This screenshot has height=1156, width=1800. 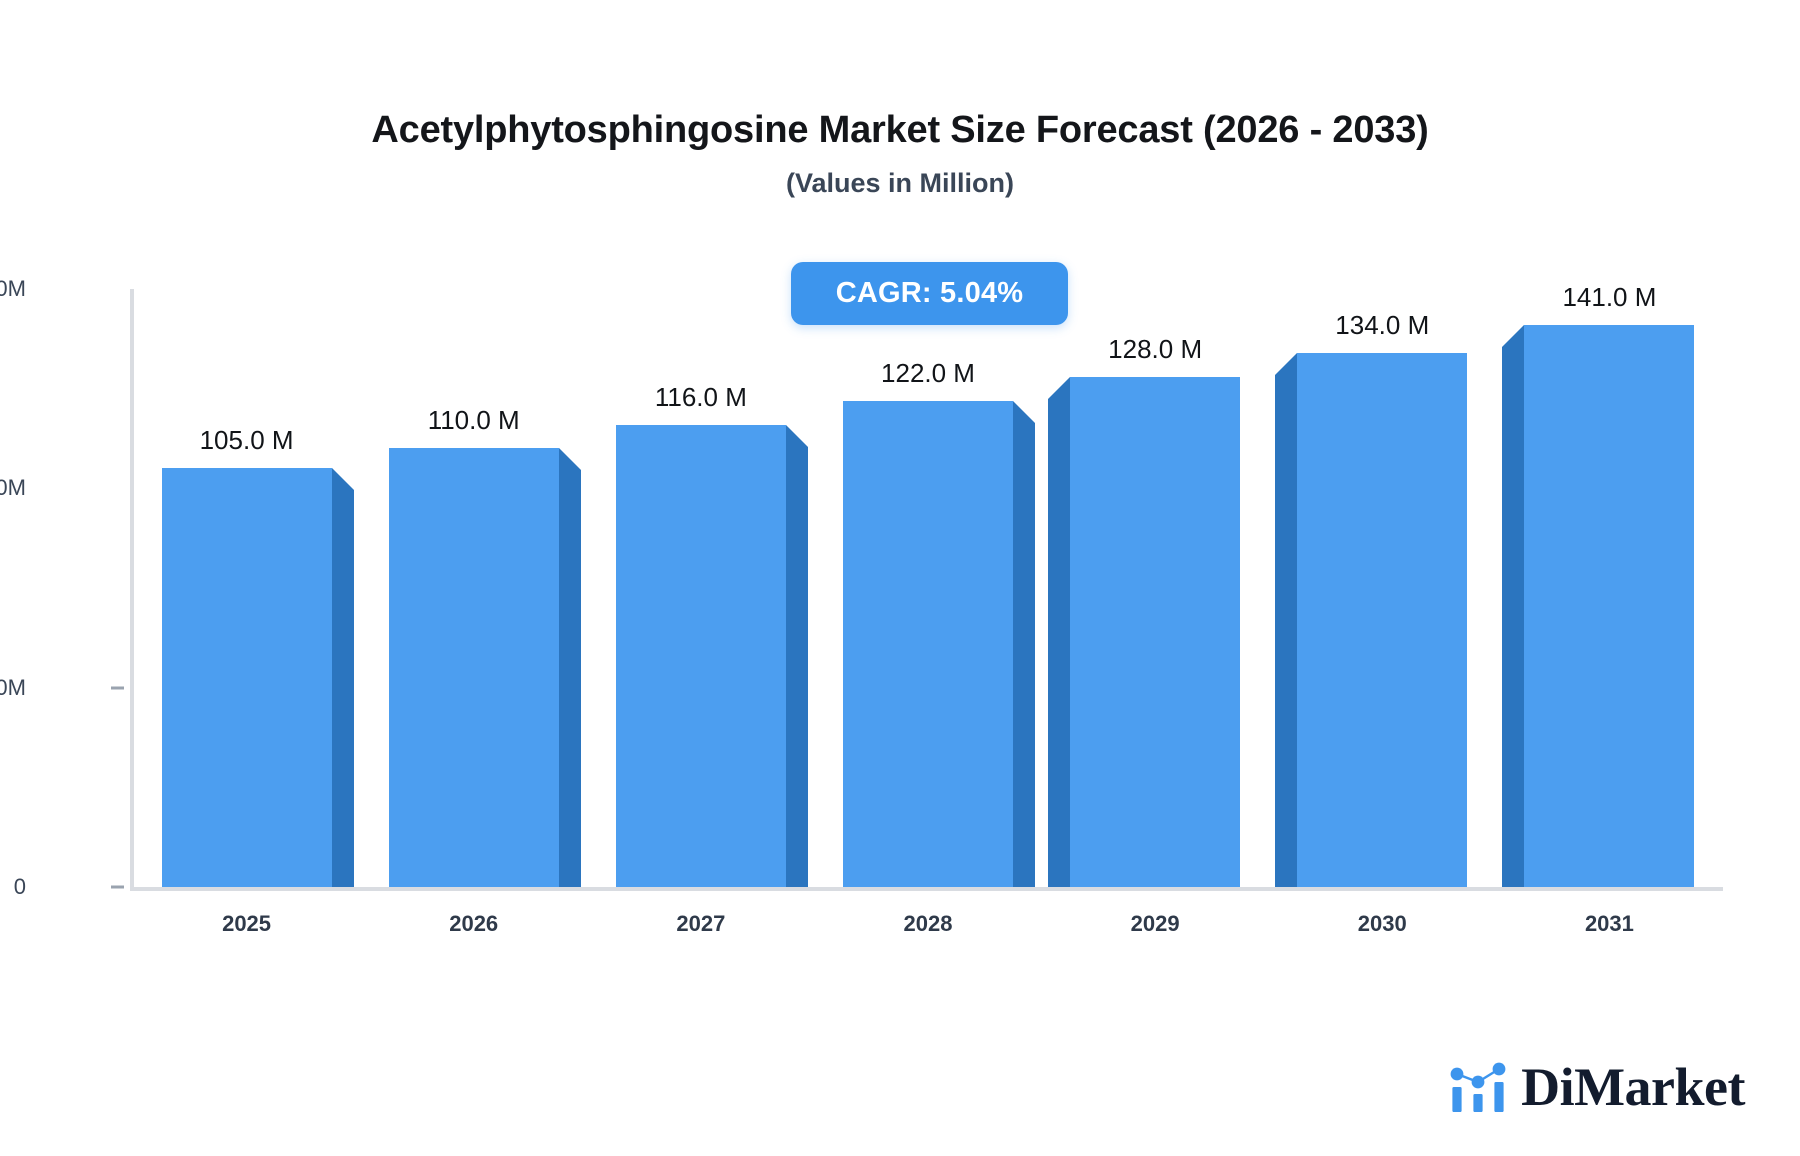 What do you see at coordinates (1155, 923) in the screenshot?
I see `x-axis-tick-label: 2029` at bounding box center [1155, 923].